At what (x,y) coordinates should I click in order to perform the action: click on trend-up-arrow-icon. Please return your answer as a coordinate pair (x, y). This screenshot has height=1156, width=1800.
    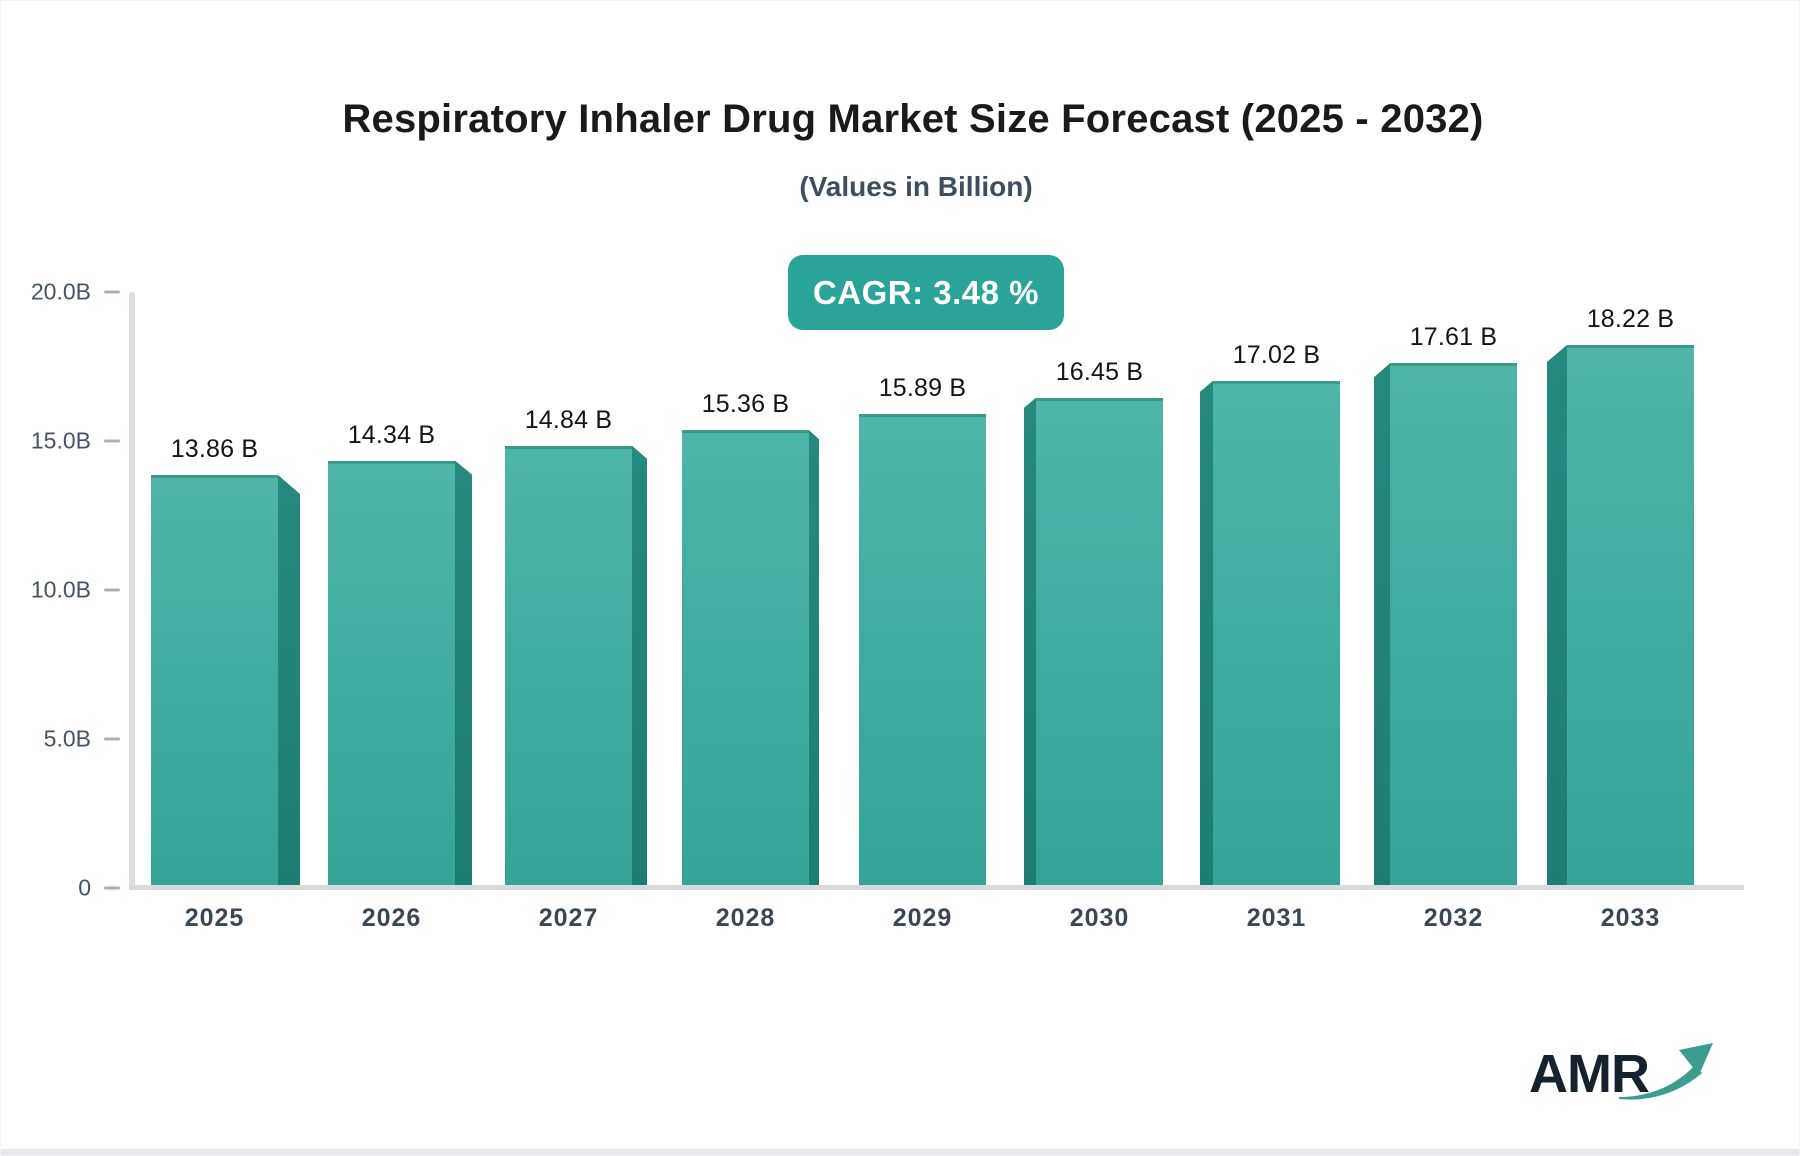
    Looking at the image, I should click on (1666, 1071).